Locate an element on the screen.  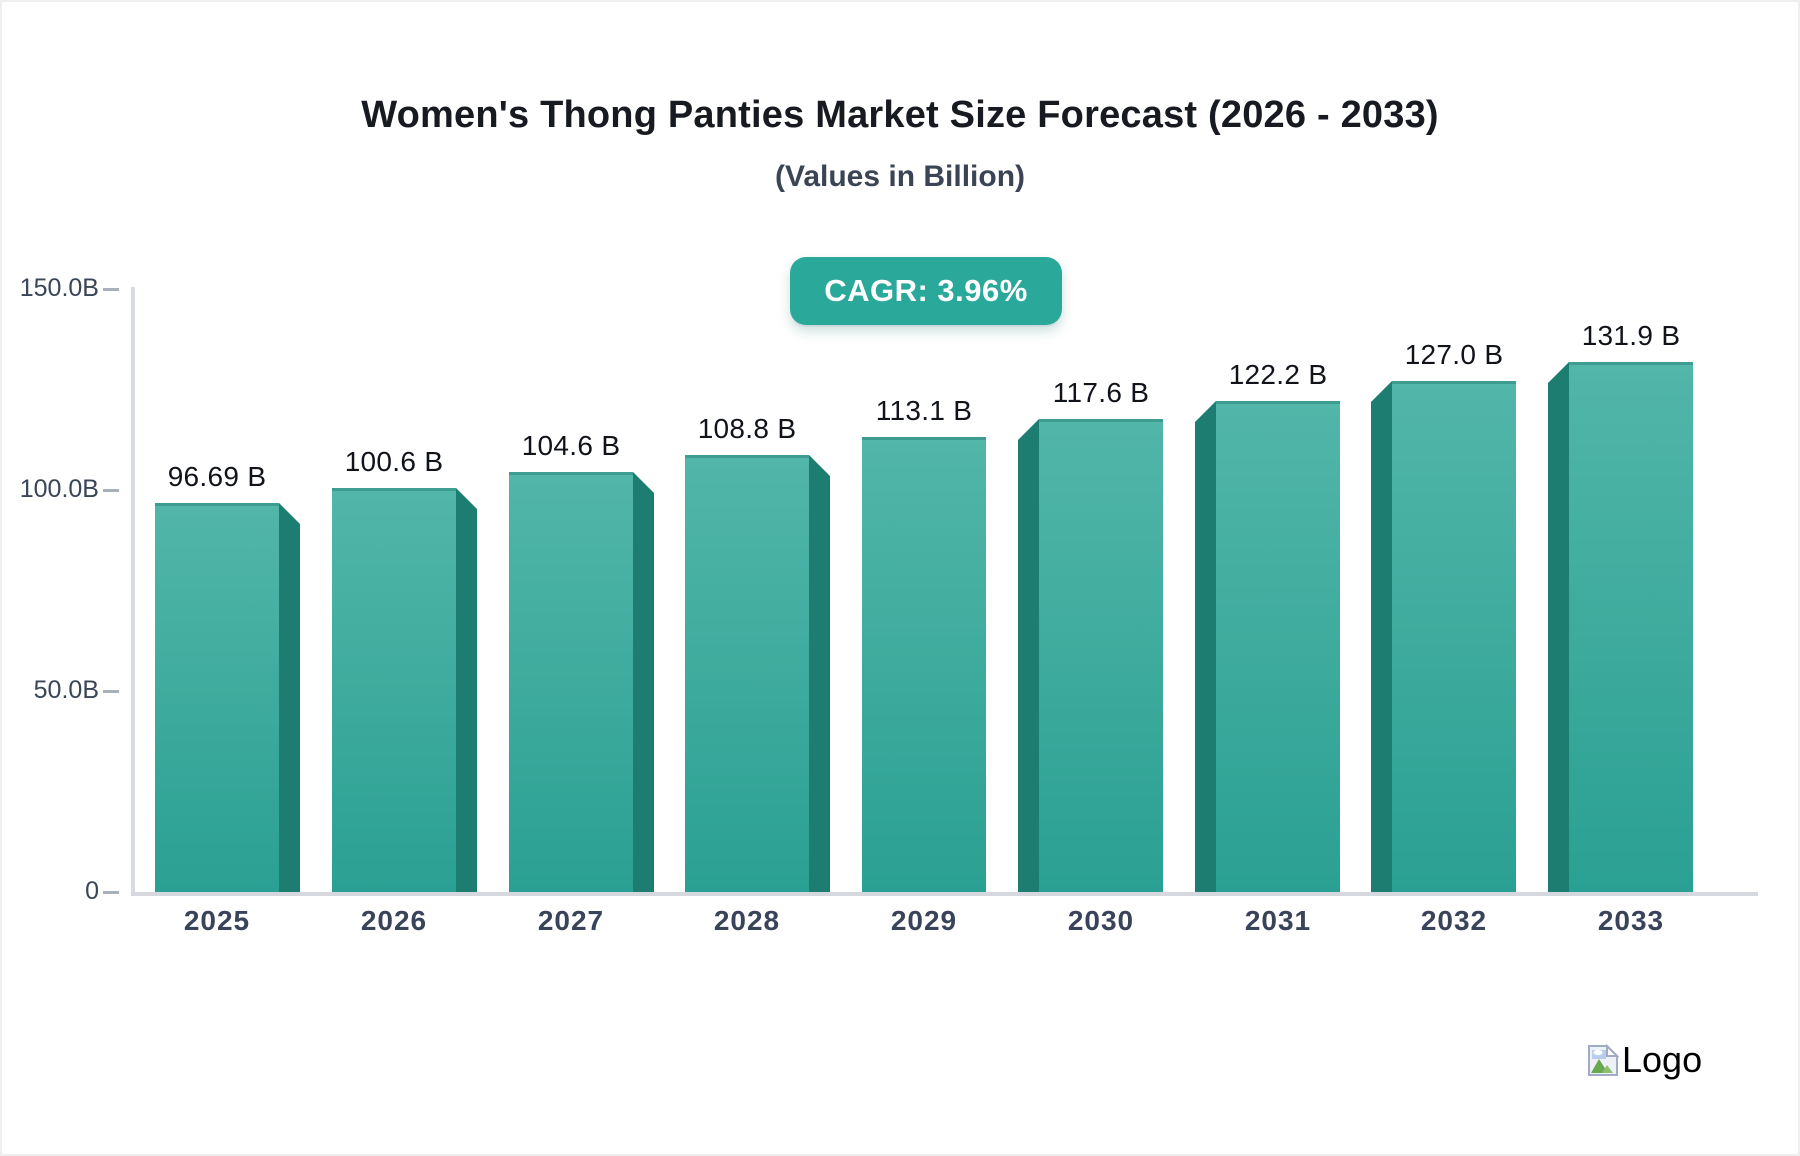
bar-value-label: 131.9 B is located at coordinates (1631, 335).